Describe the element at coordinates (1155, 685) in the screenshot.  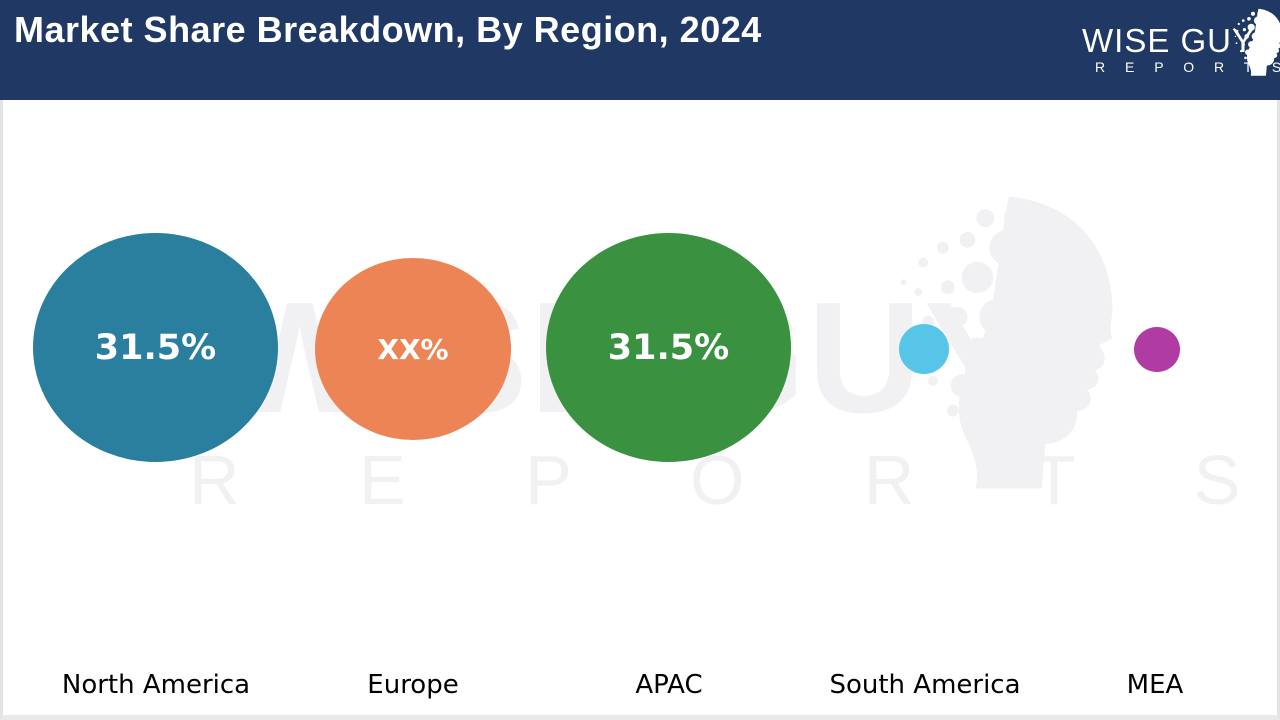
I see `category-label-mea: MEA` at that location.